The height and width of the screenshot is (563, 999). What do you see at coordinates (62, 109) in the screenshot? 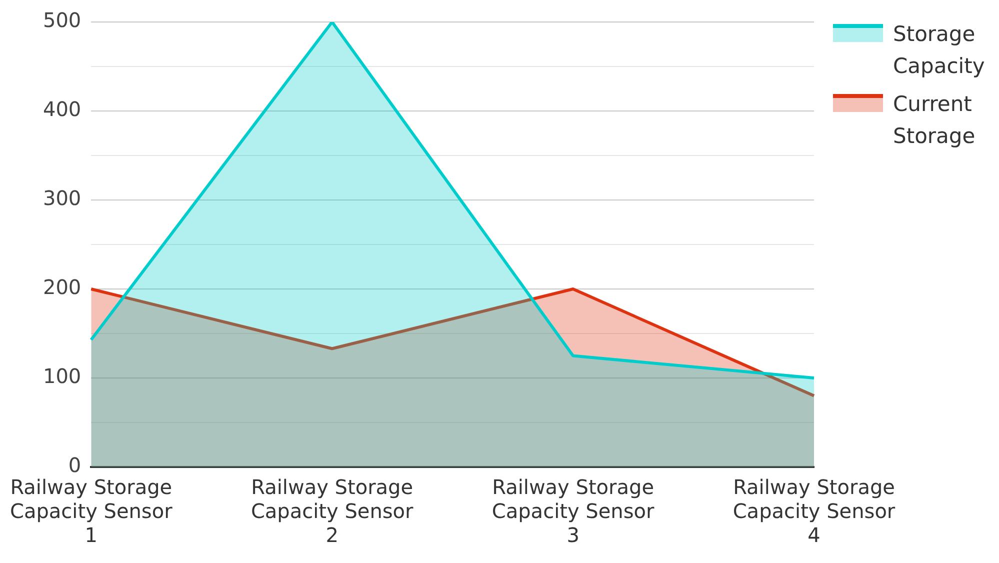
I see `y-tick-label: 400` at bounding box center [62, 109].